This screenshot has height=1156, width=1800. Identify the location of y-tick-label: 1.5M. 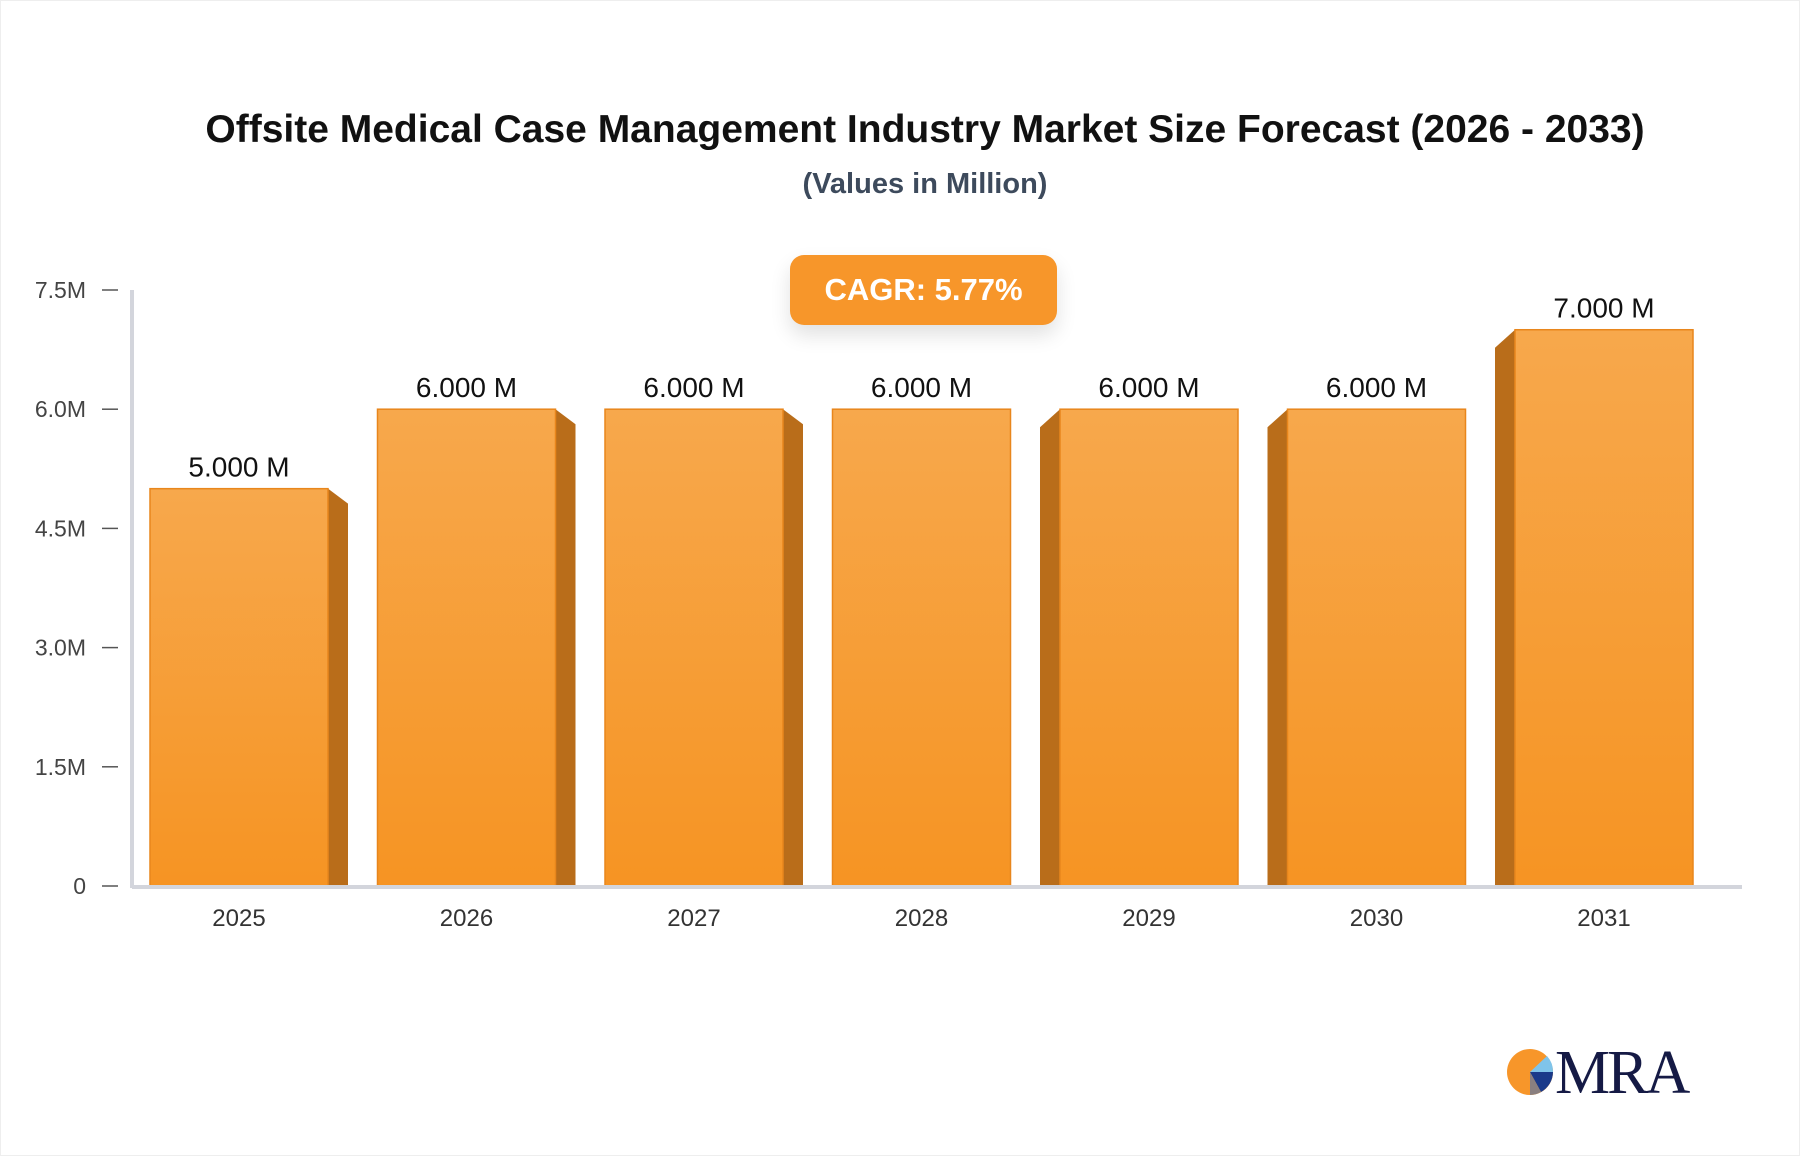
(60, 767).